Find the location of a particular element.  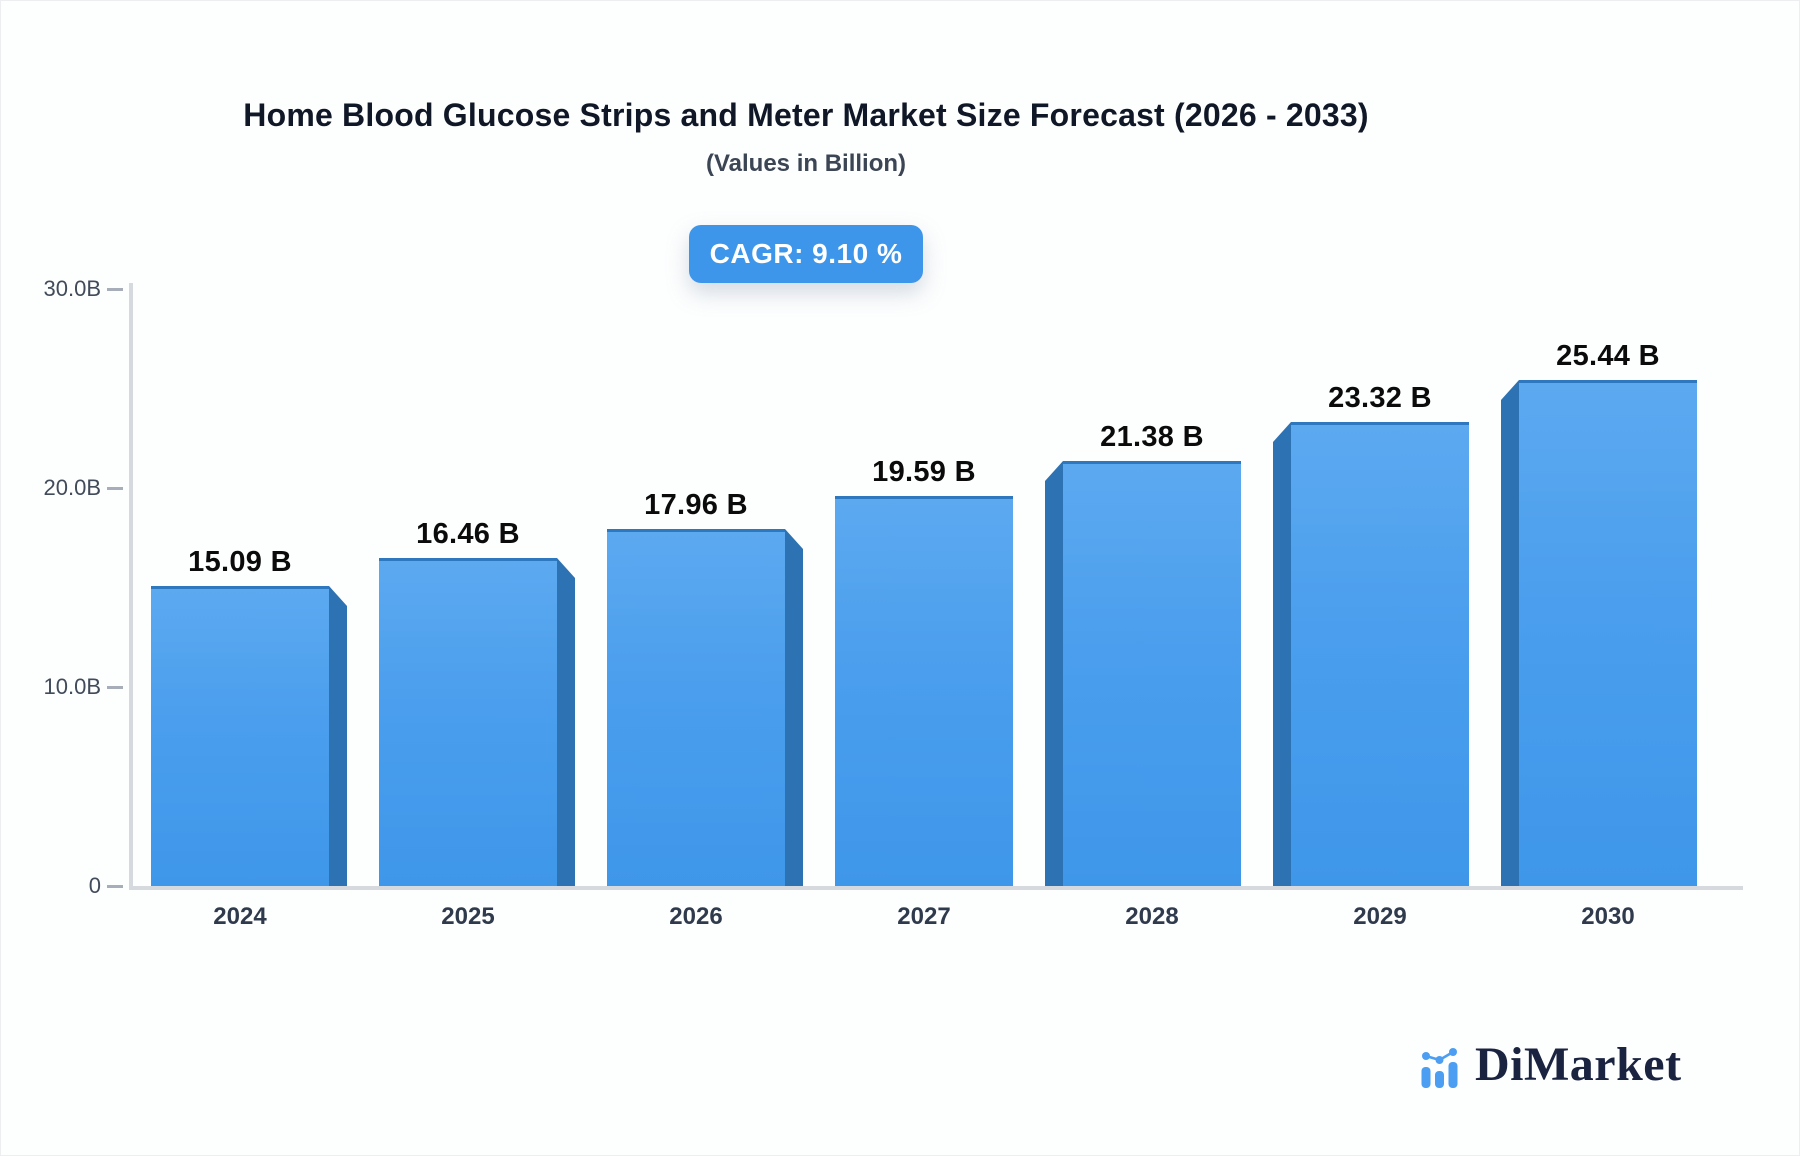

bar-2024-face is located at coordinates (240, 736).